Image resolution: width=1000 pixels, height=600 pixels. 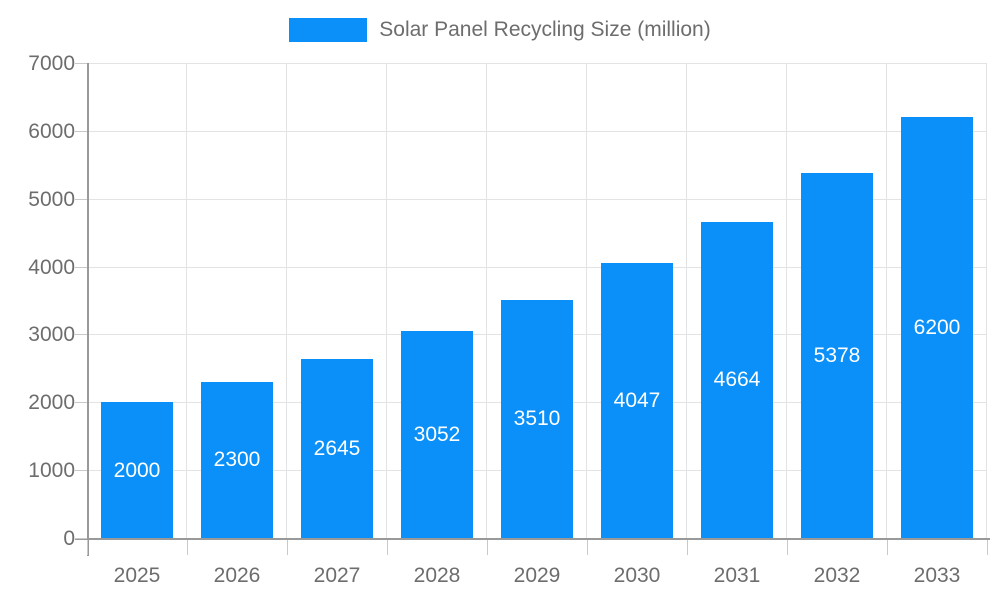 I want to click on y-tick-label: 3000, so click(x=51, y=335).